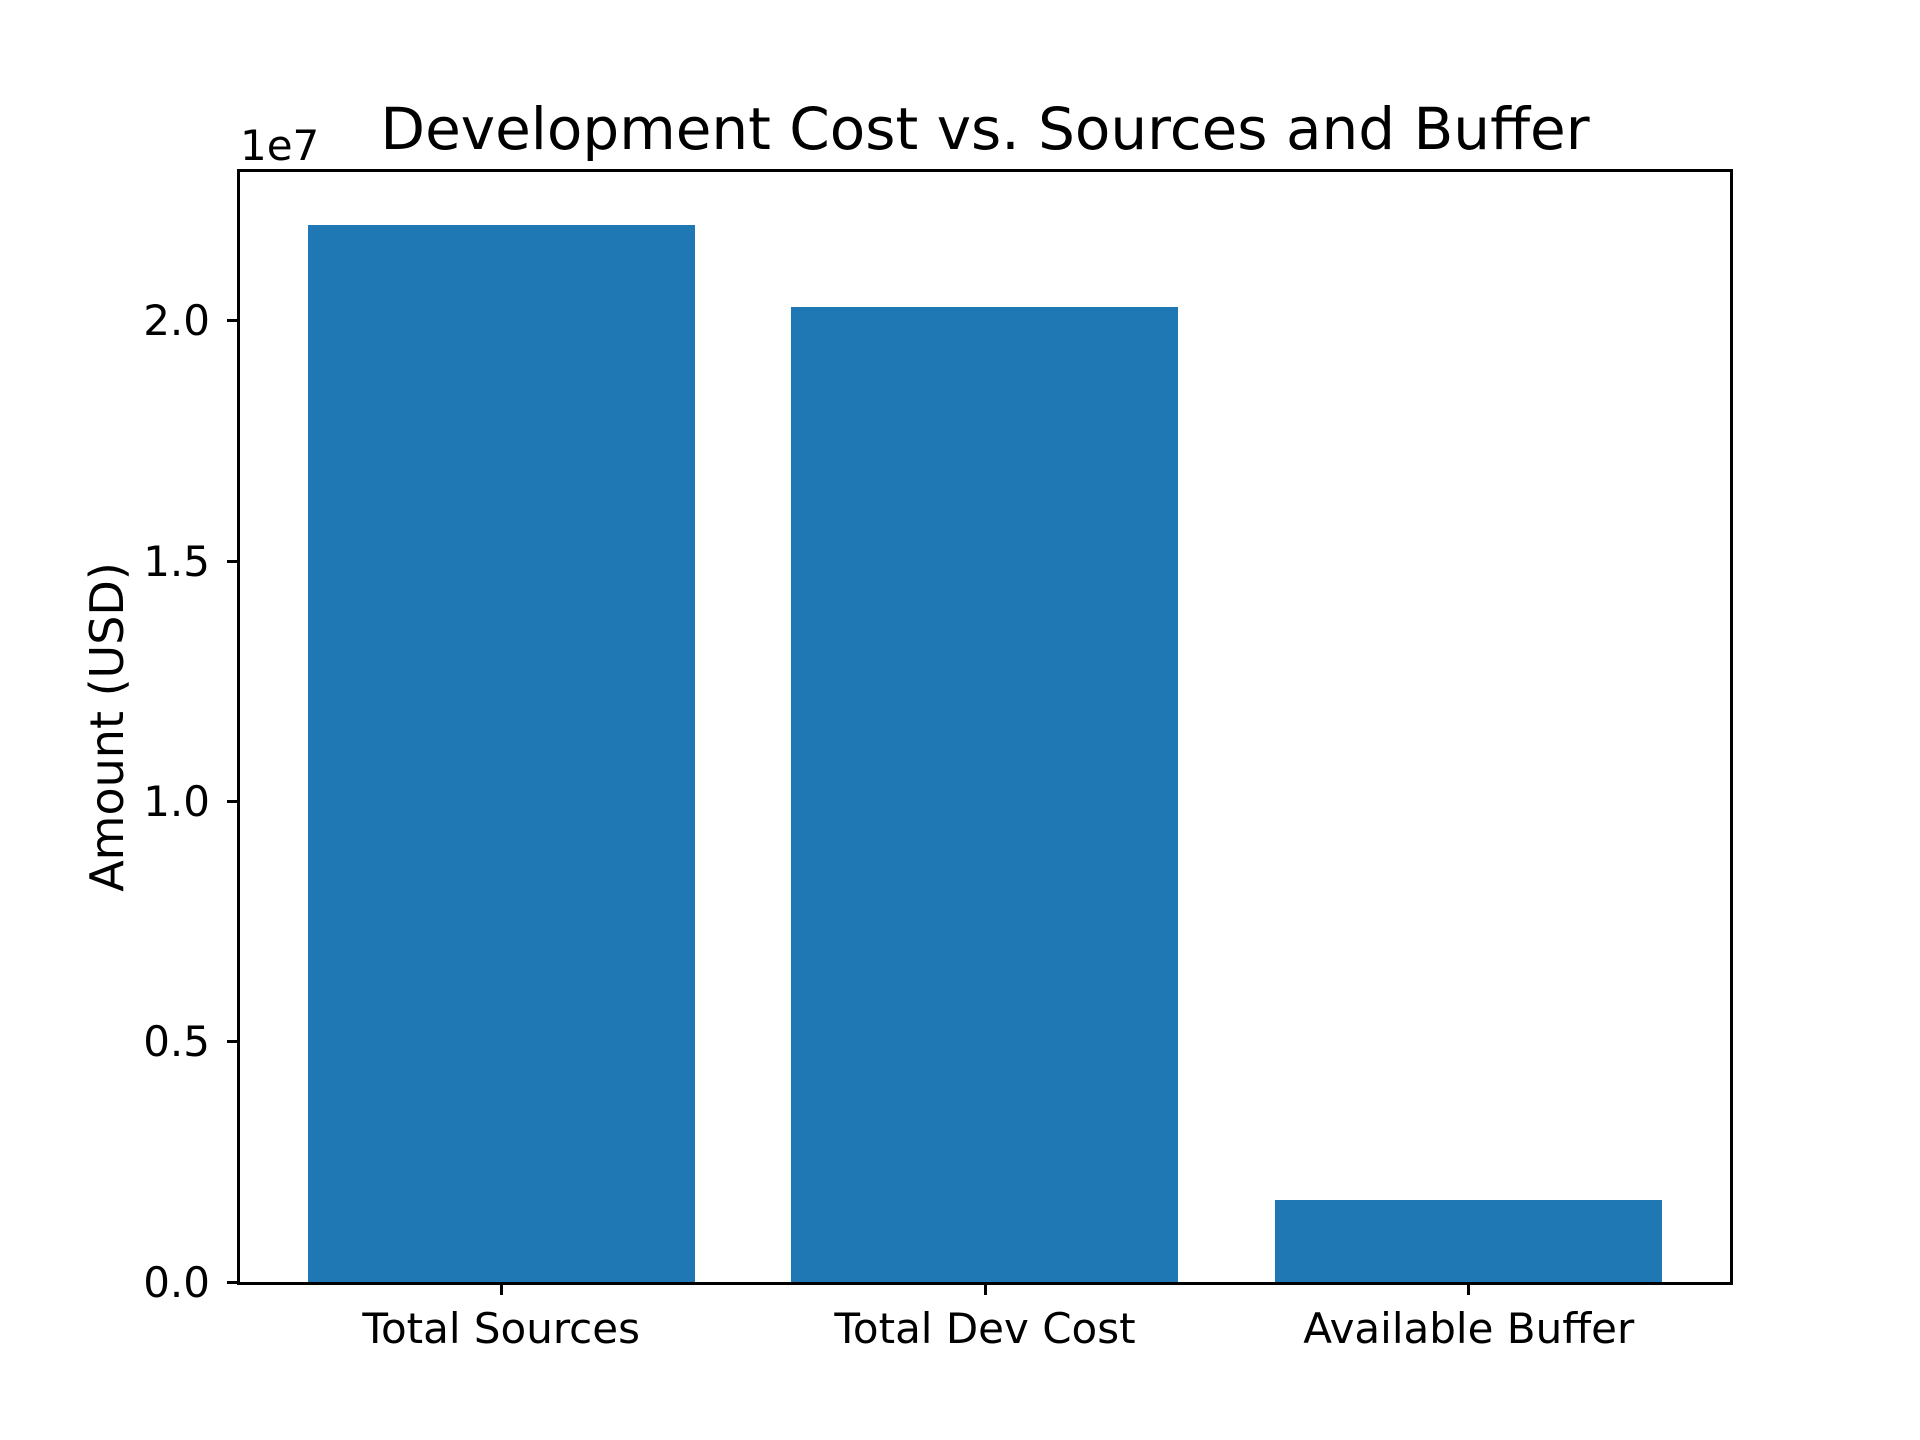 The width and height of the screenshot is (1920, 1440). Describe the element at coordinates (176, 321) in the screenshot. I see `y-tick-label: 2.0` at that location.